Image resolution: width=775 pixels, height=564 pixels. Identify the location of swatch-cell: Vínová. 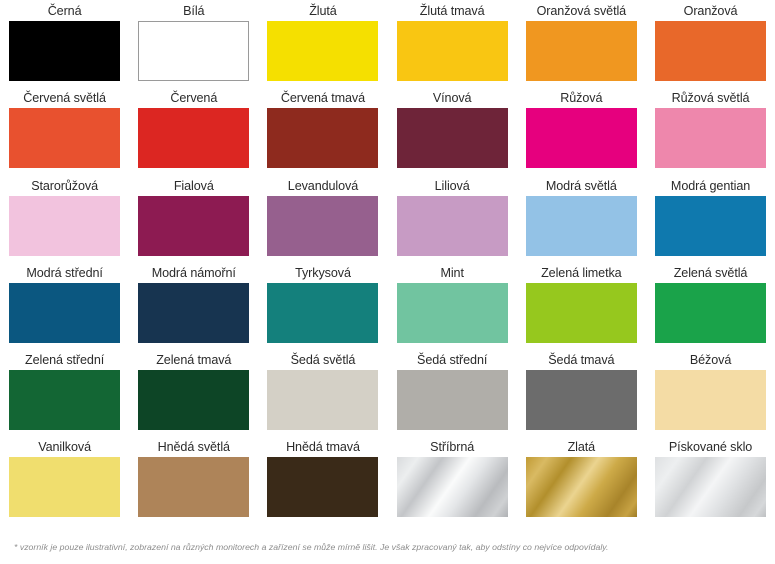
(452, 134).